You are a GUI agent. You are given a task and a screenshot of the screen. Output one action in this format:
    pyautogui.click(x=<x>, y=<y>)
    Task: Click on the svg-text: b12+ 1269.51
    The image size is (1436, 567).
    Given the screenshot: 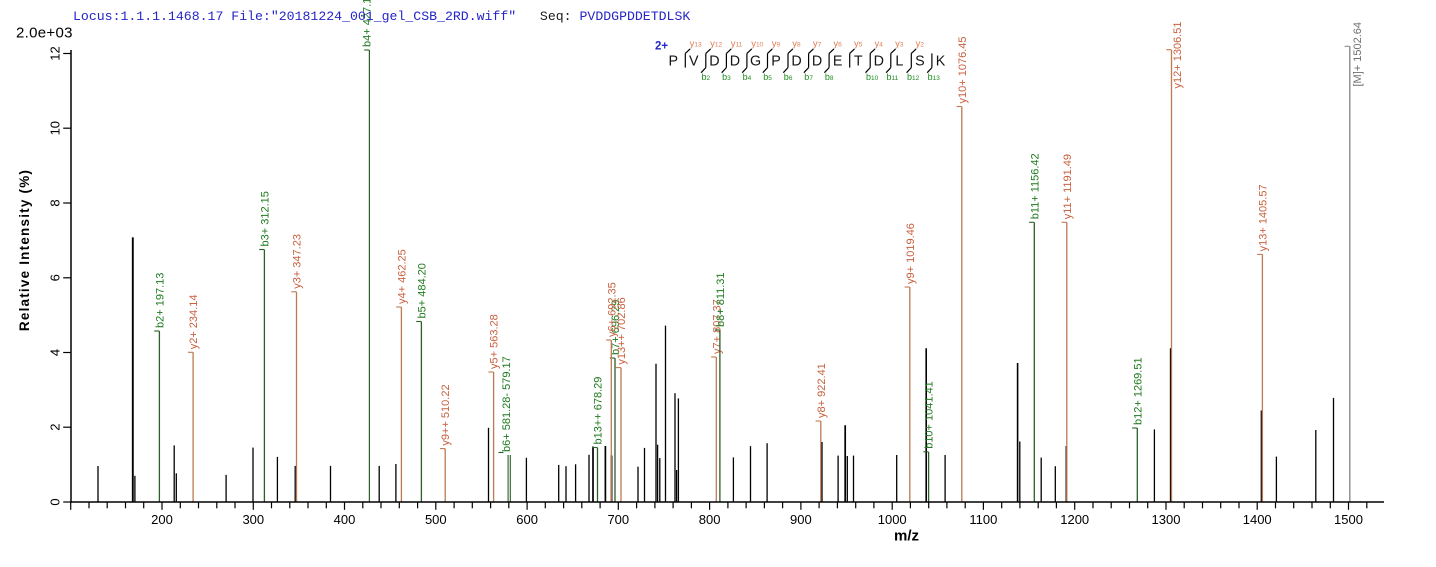 What is the action you would take?
    pyautogui.click(x=1138, y=391)
    